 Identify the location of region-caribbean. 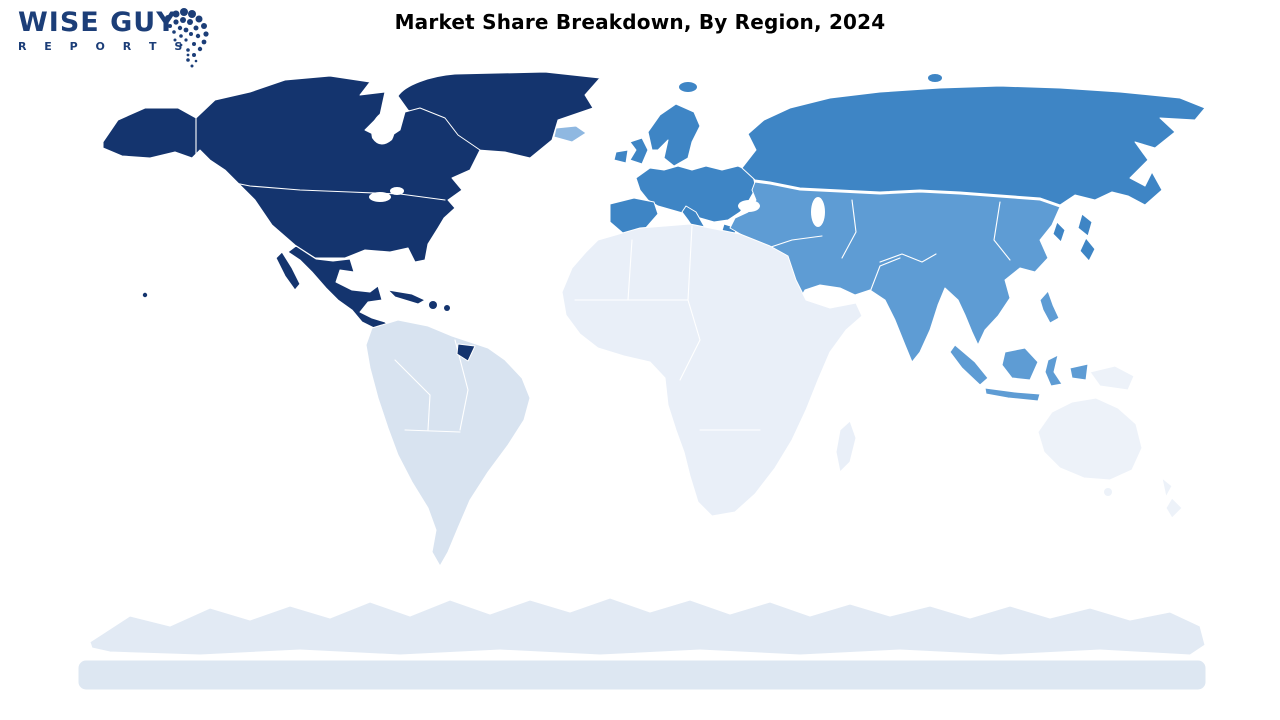
(418, 300).